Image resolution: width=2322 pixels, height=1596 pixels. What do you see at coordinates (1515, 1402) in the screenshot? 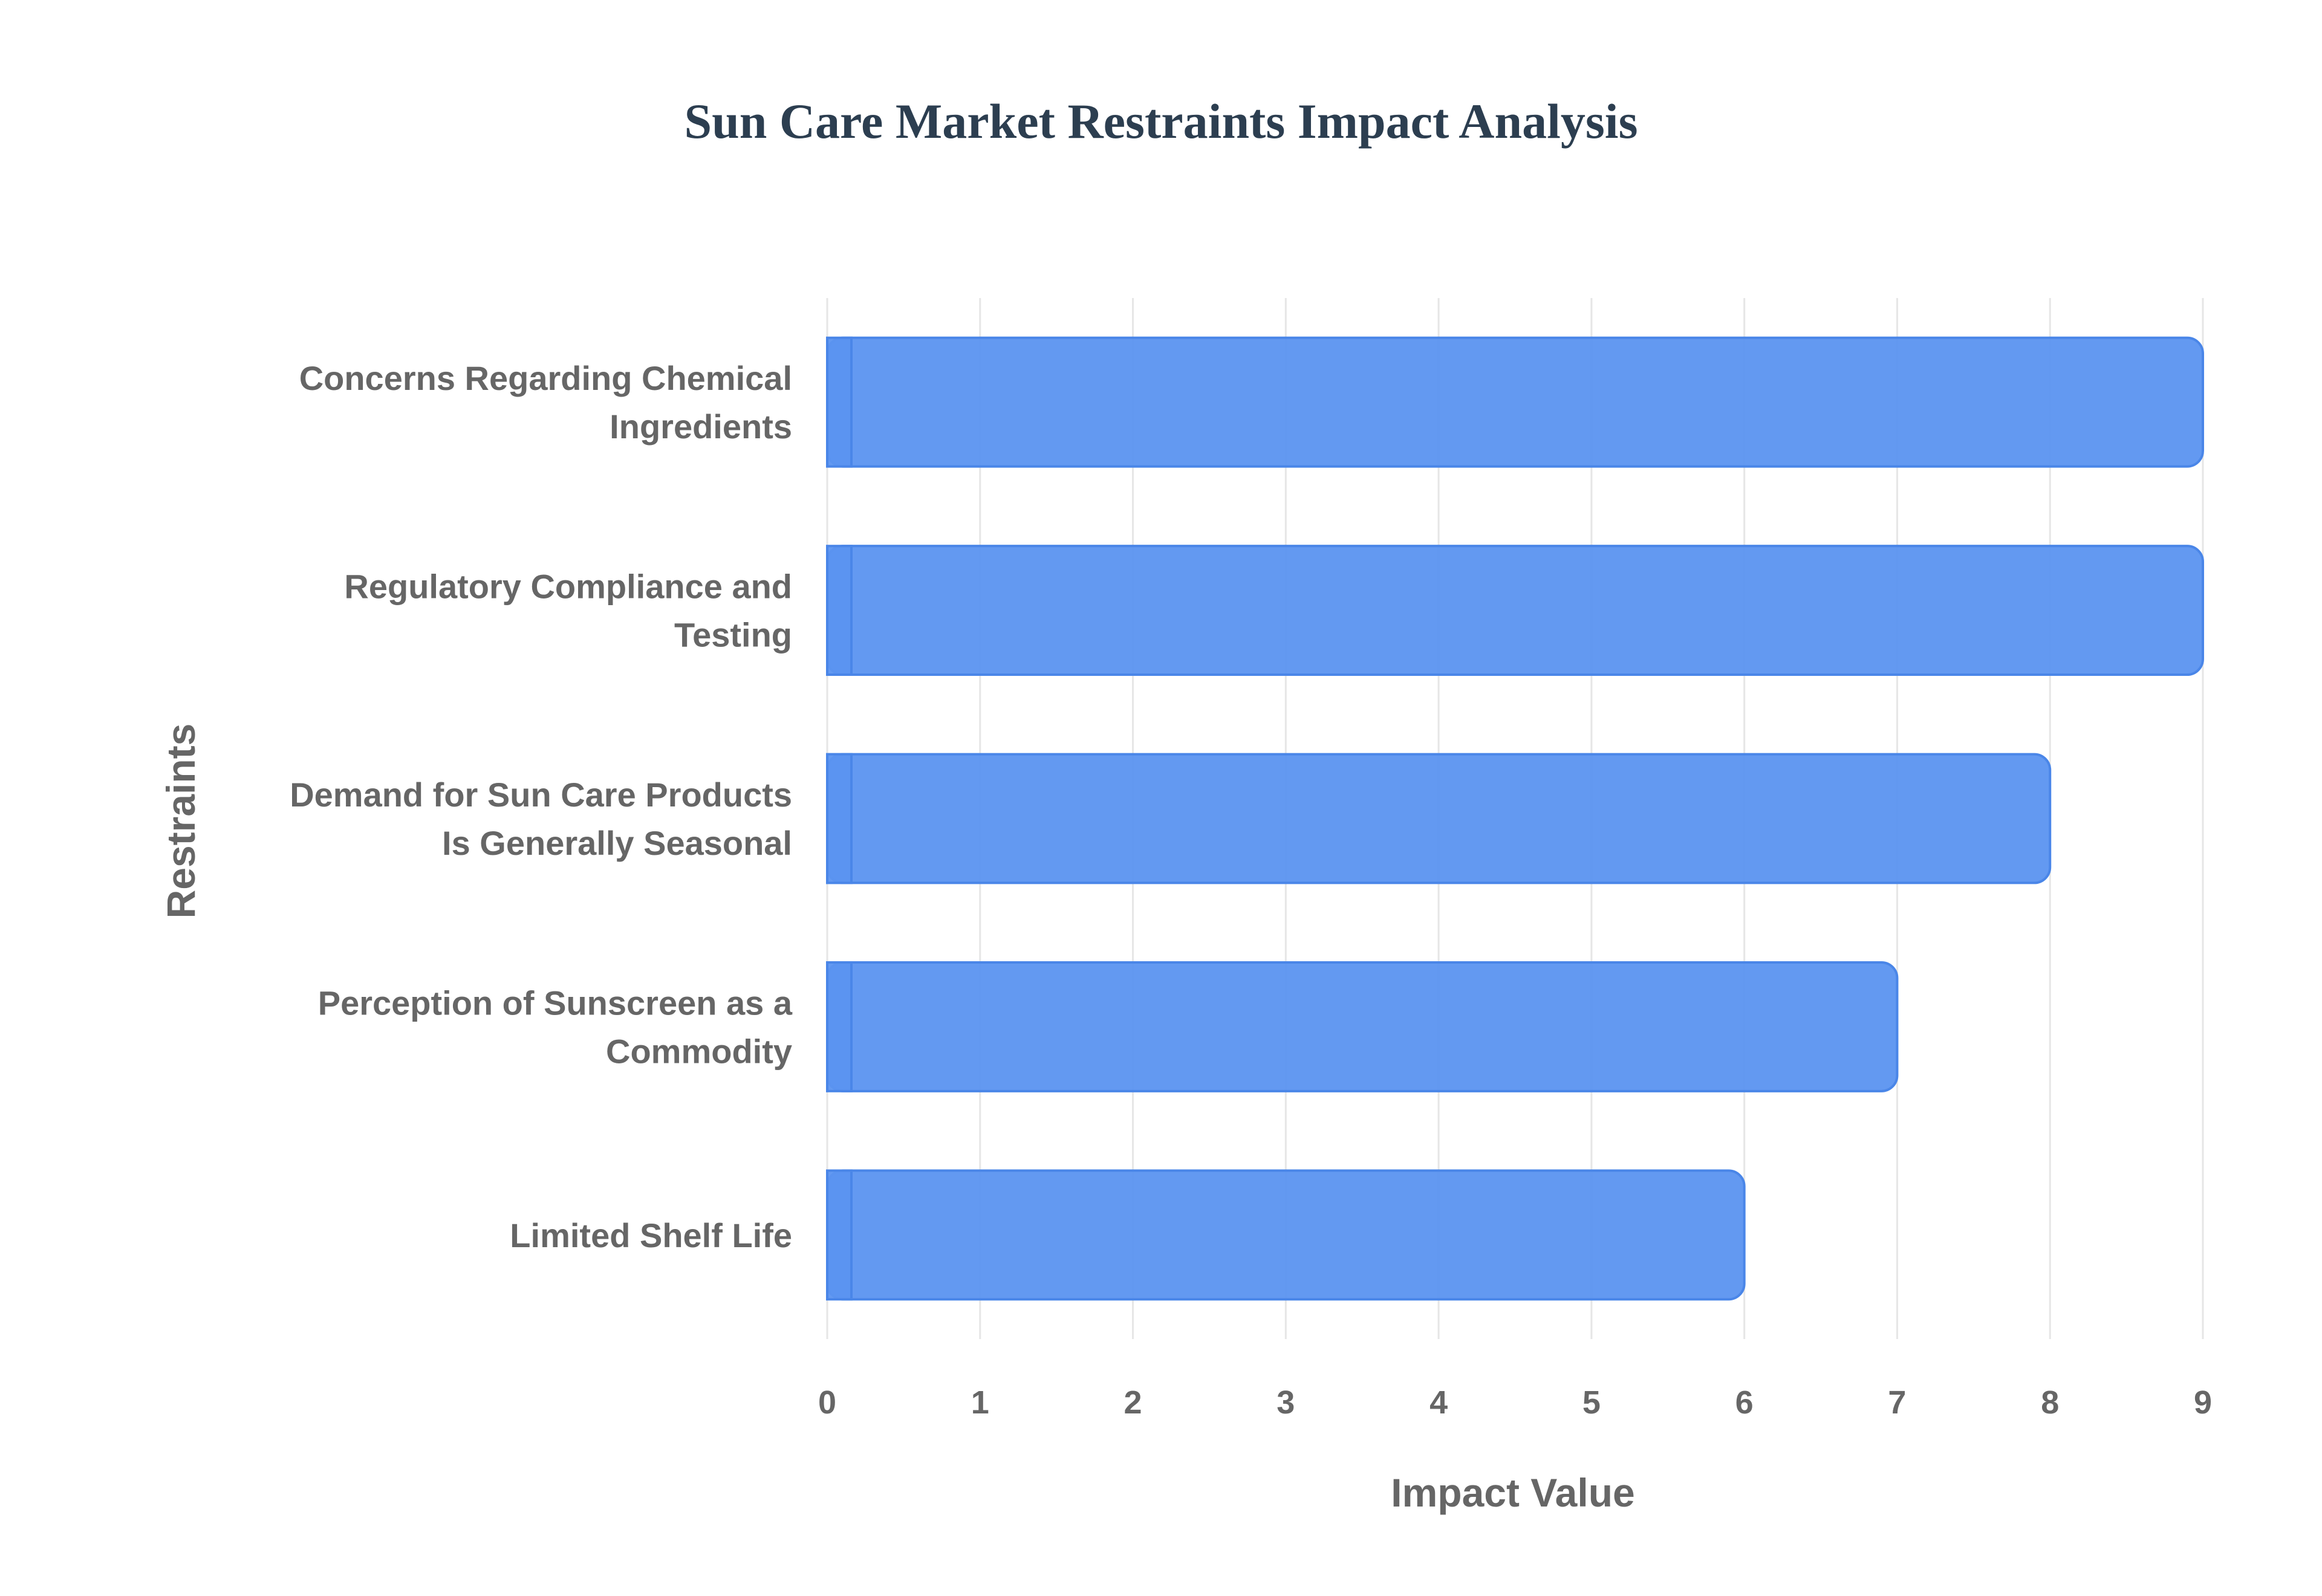
I see `x-tick-labels: 0 1 2 3 4 5 6 7 8 9` at bounding box center [1515, 1402].